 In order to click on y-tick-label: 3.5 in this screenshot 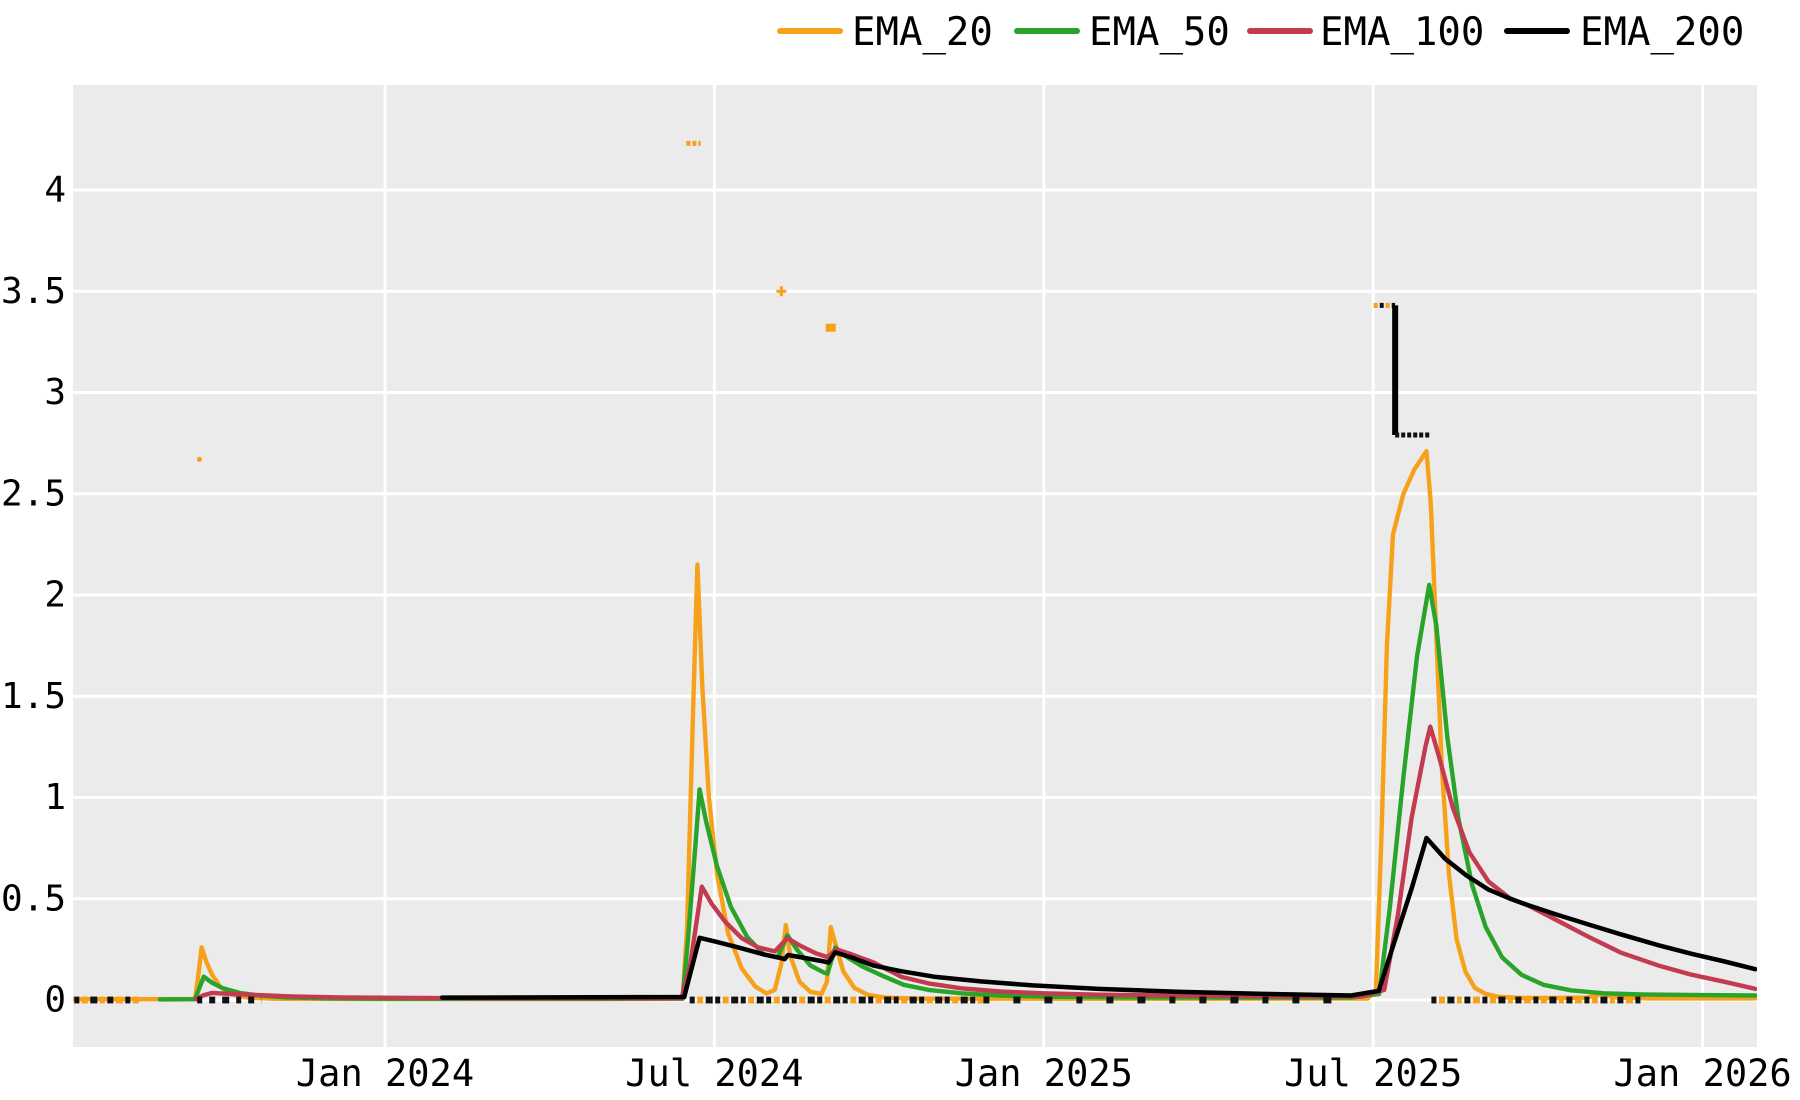, I will do `click(33, 291)`.